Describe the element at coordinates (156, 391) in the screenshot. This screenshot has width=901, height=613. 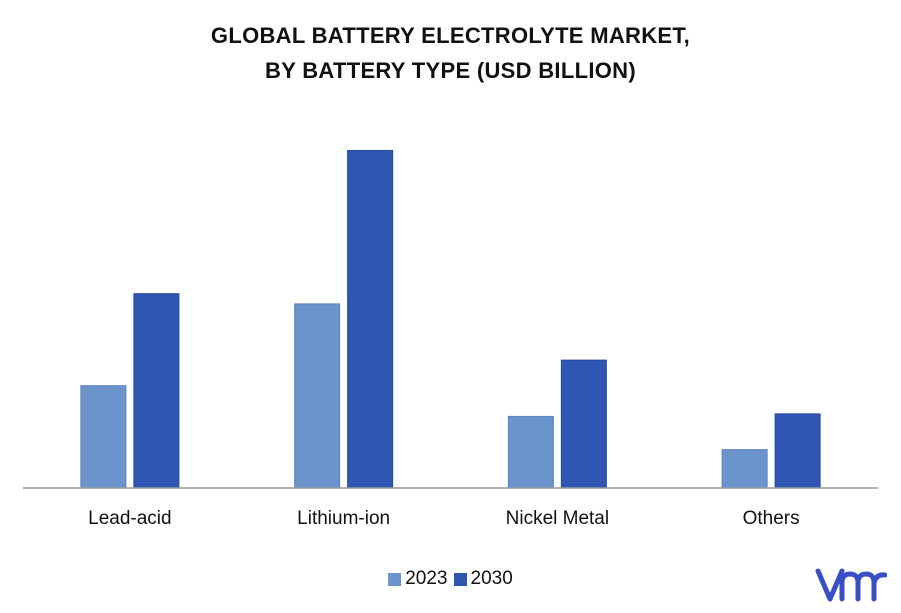
I see `bar-lead-acid-2030` at that location.